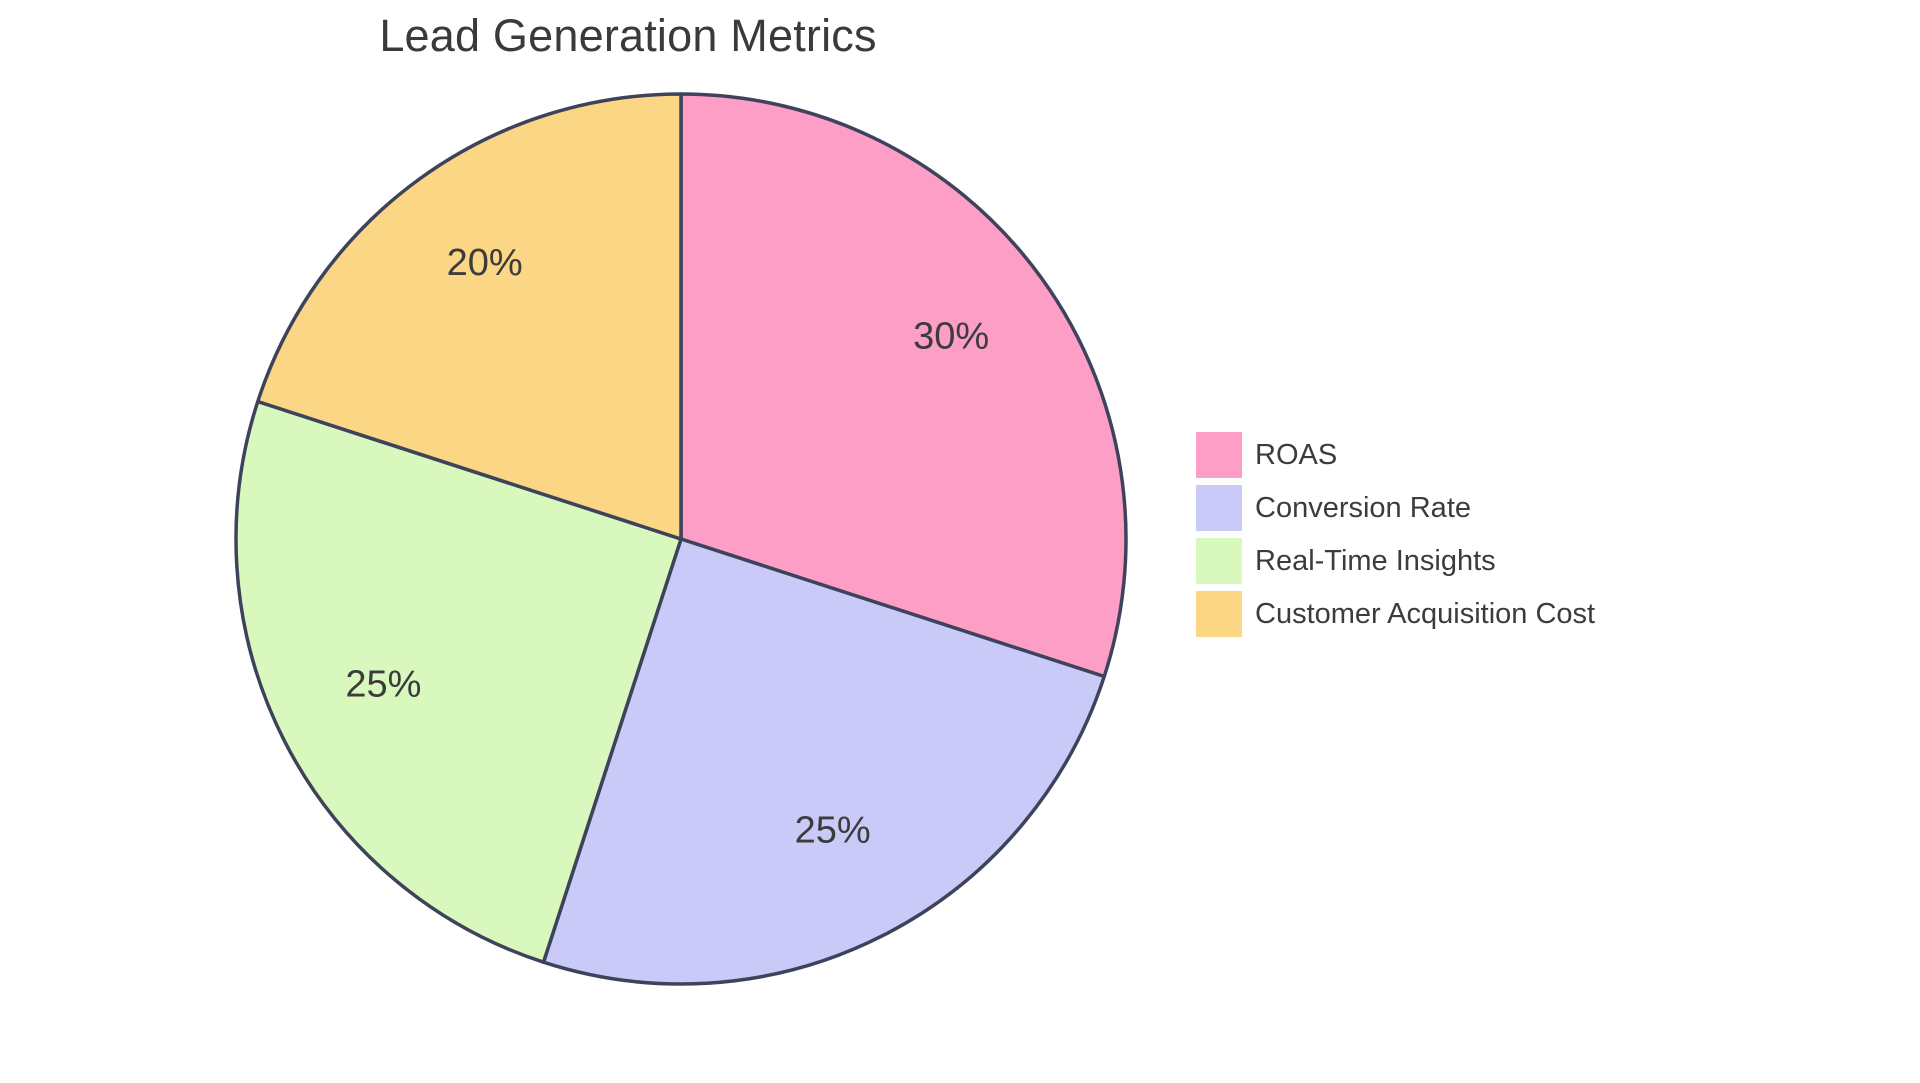 This screenshot has height=1083, width=1920. Describe the element at coordinates (485, 263) in the screenshot. I see `pie-slice-percent-label: 20%` at that location.